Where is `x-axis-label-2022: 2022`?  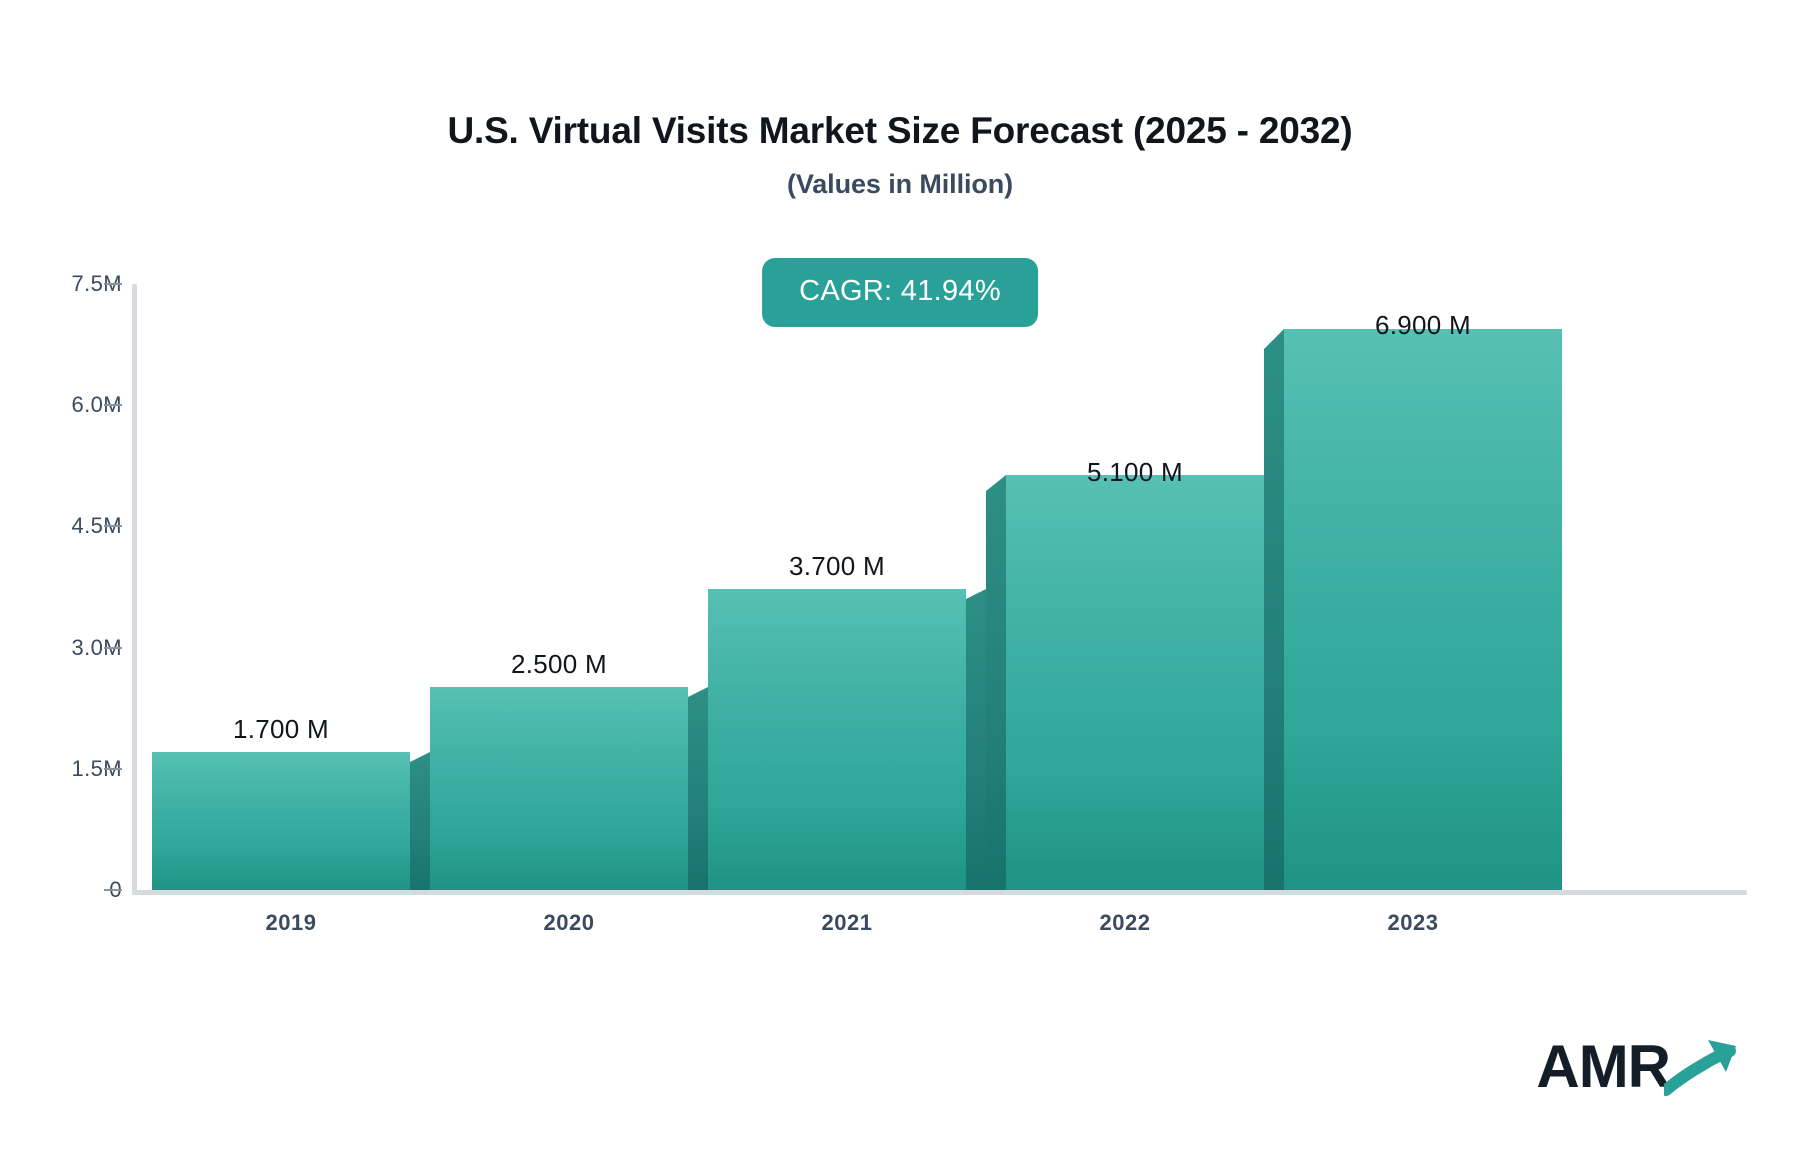 x-axis-label-2022: 2022 is located at coordinates (1125, 922).